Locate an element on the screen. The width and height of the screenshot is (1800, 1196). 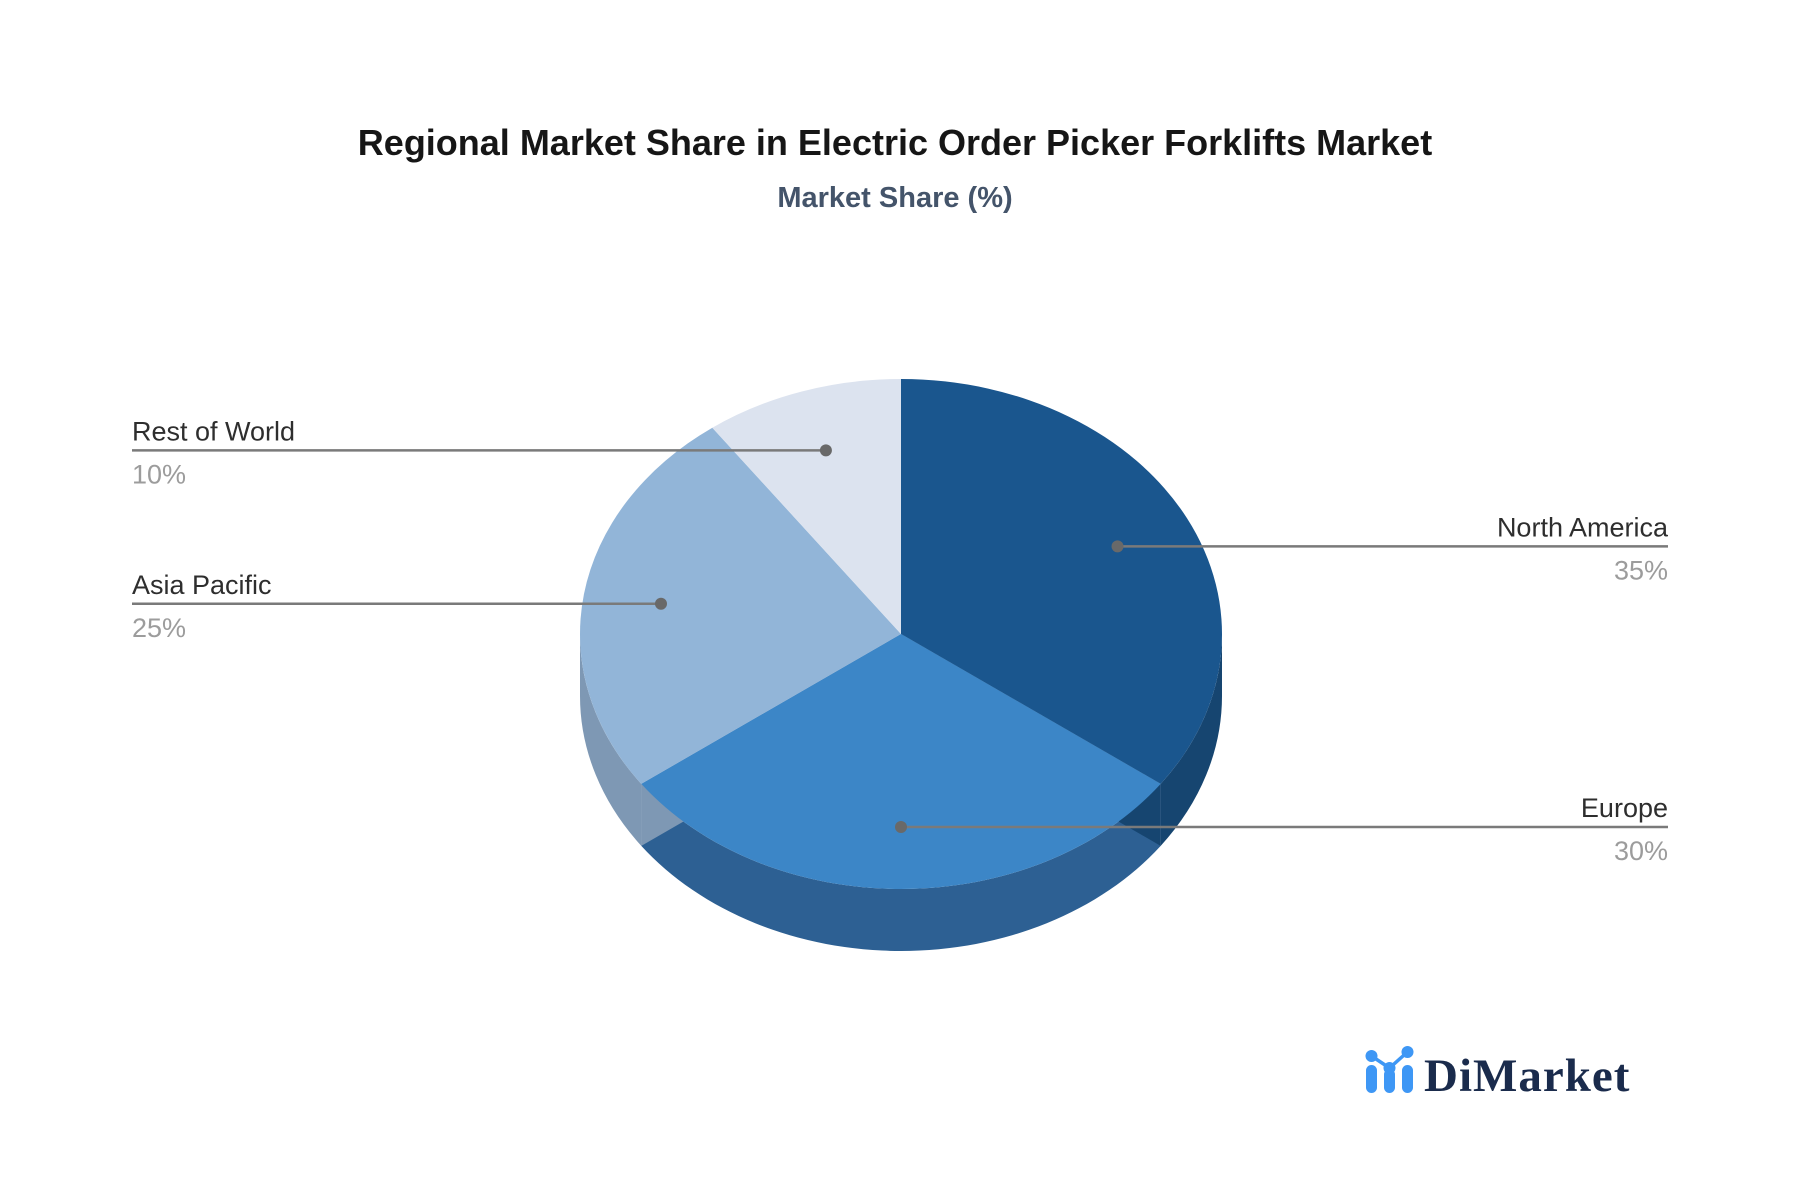
slice-name-label: Rest of World is located at coordinates (213, 431).